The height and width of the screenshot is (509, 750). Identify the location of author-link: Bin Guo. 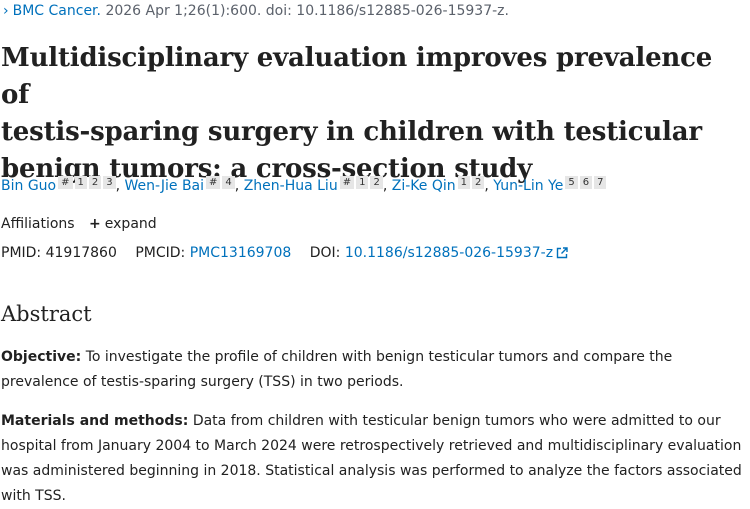
(29, 186).